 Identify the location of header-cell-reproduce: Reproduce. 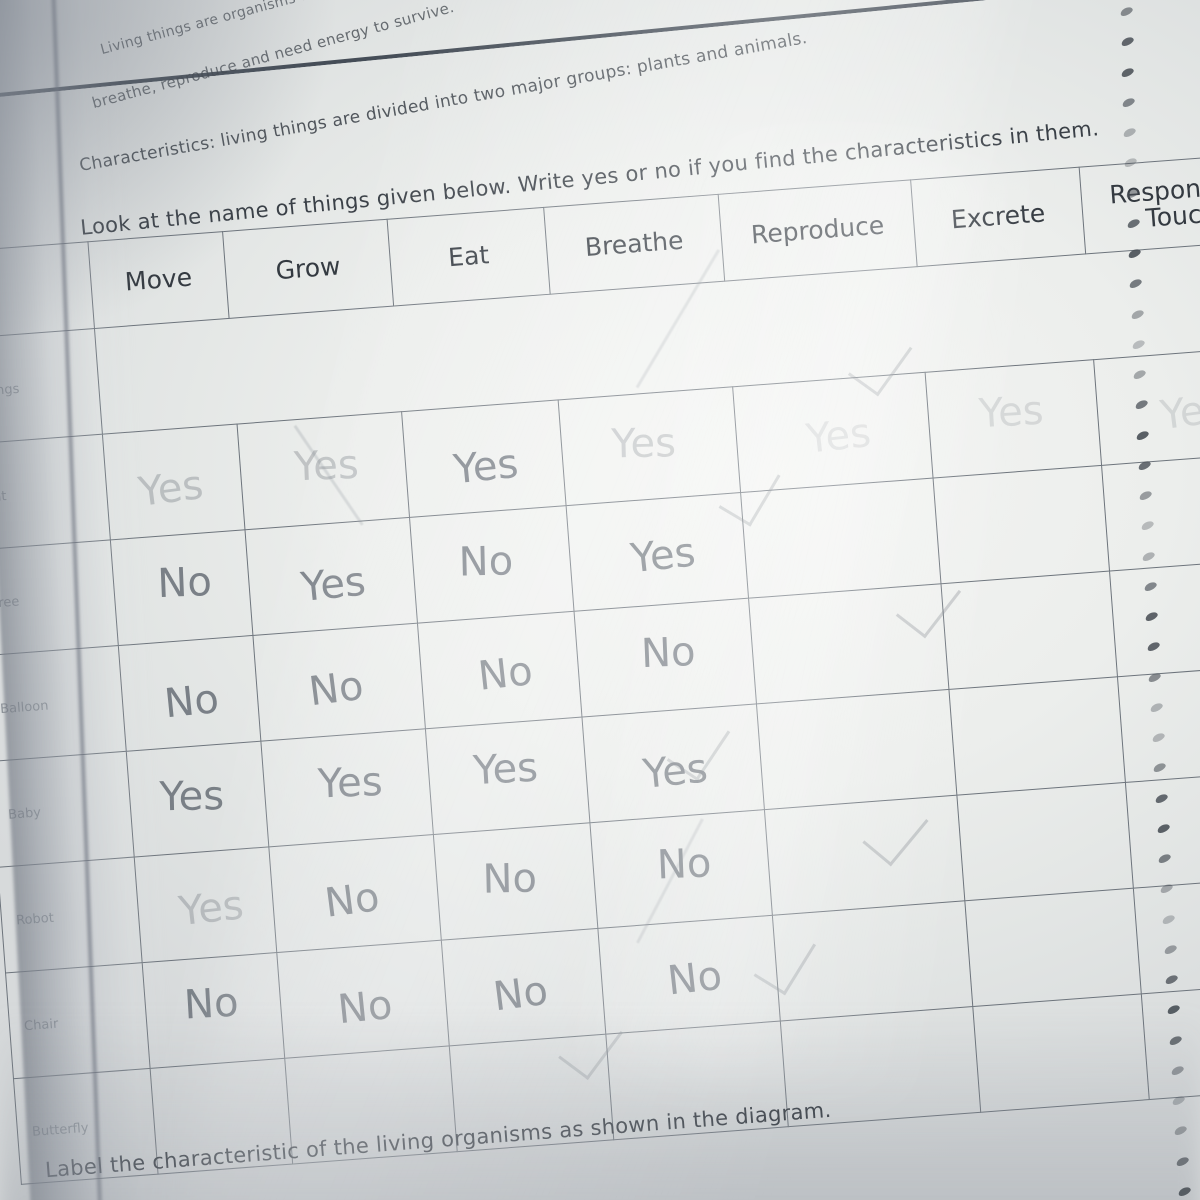
(818, 230).